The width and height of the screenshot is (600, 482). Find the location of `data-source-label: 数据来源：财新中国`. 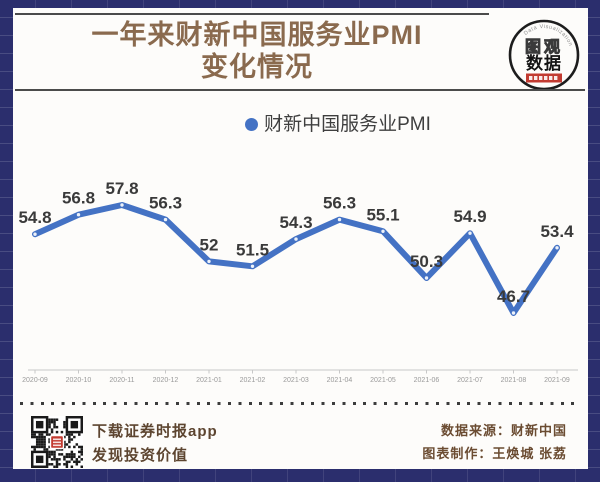

data-source-label: 数据来源：财新中国 is located at coordinates (503, 430).